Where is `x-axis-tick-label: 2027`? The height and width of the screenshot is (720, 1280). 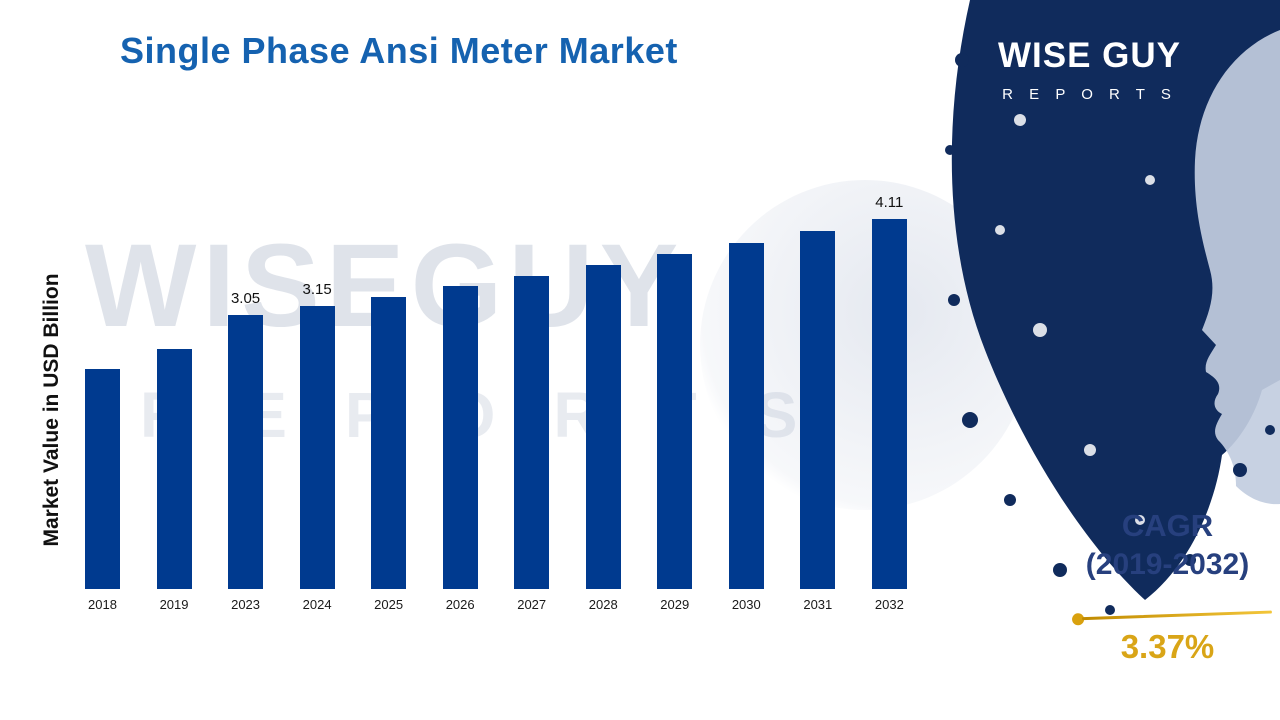 x-axis-tick-label: 2027 is located at coordinates (532, 604).